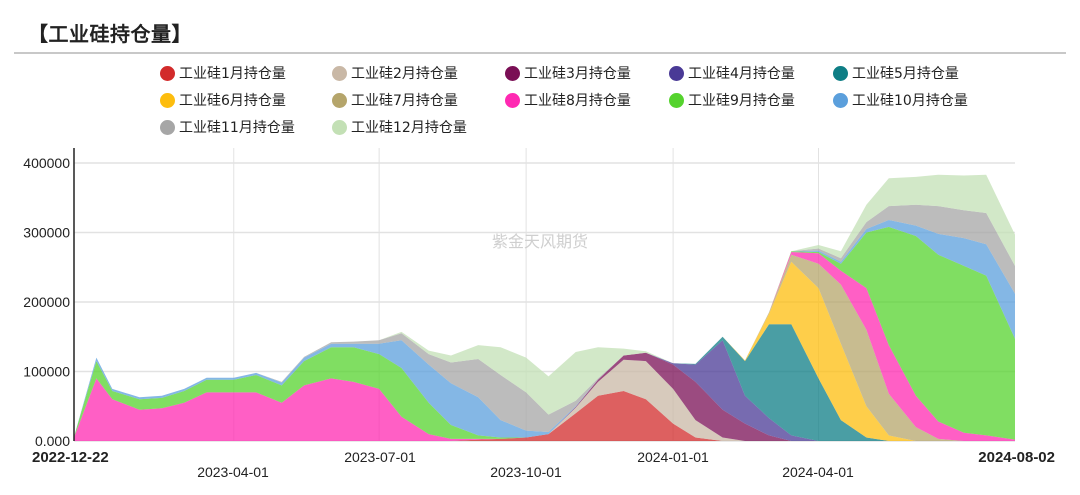  Describe the element at coordinates (232, 74) in the screenshot. I see `legend-label: 工业硅1月持仓量` at that location.